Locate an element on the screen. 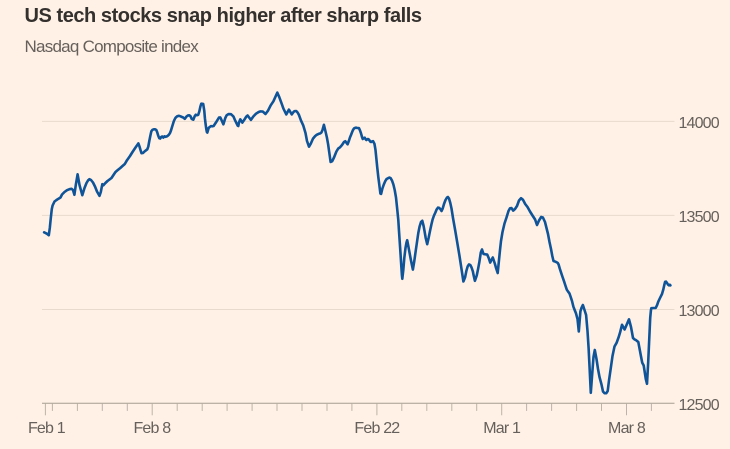 This screenshot has width=730, height=449. svg-text: Mar 1 is located at coordinates (502, 428).